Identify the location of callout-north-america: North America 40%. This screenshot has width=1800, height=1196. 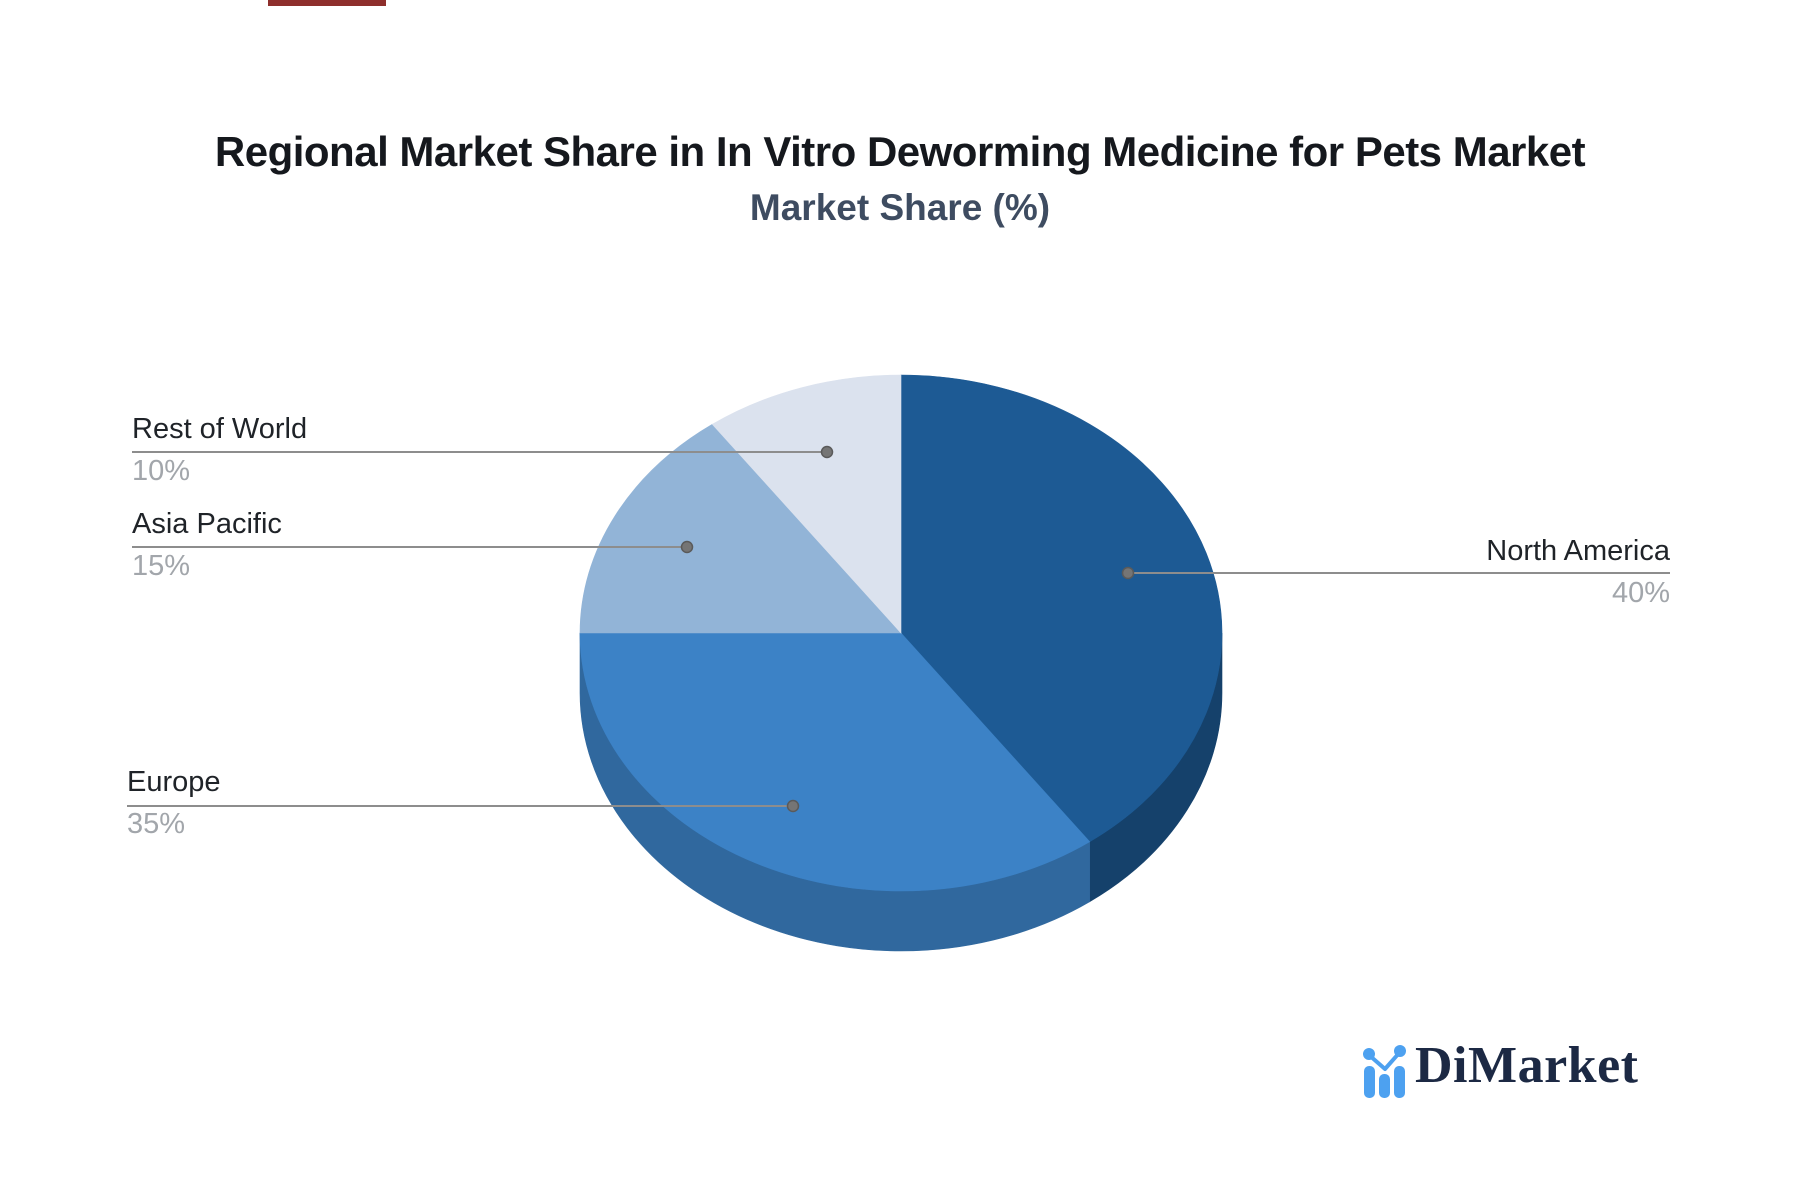
(1578, 572).